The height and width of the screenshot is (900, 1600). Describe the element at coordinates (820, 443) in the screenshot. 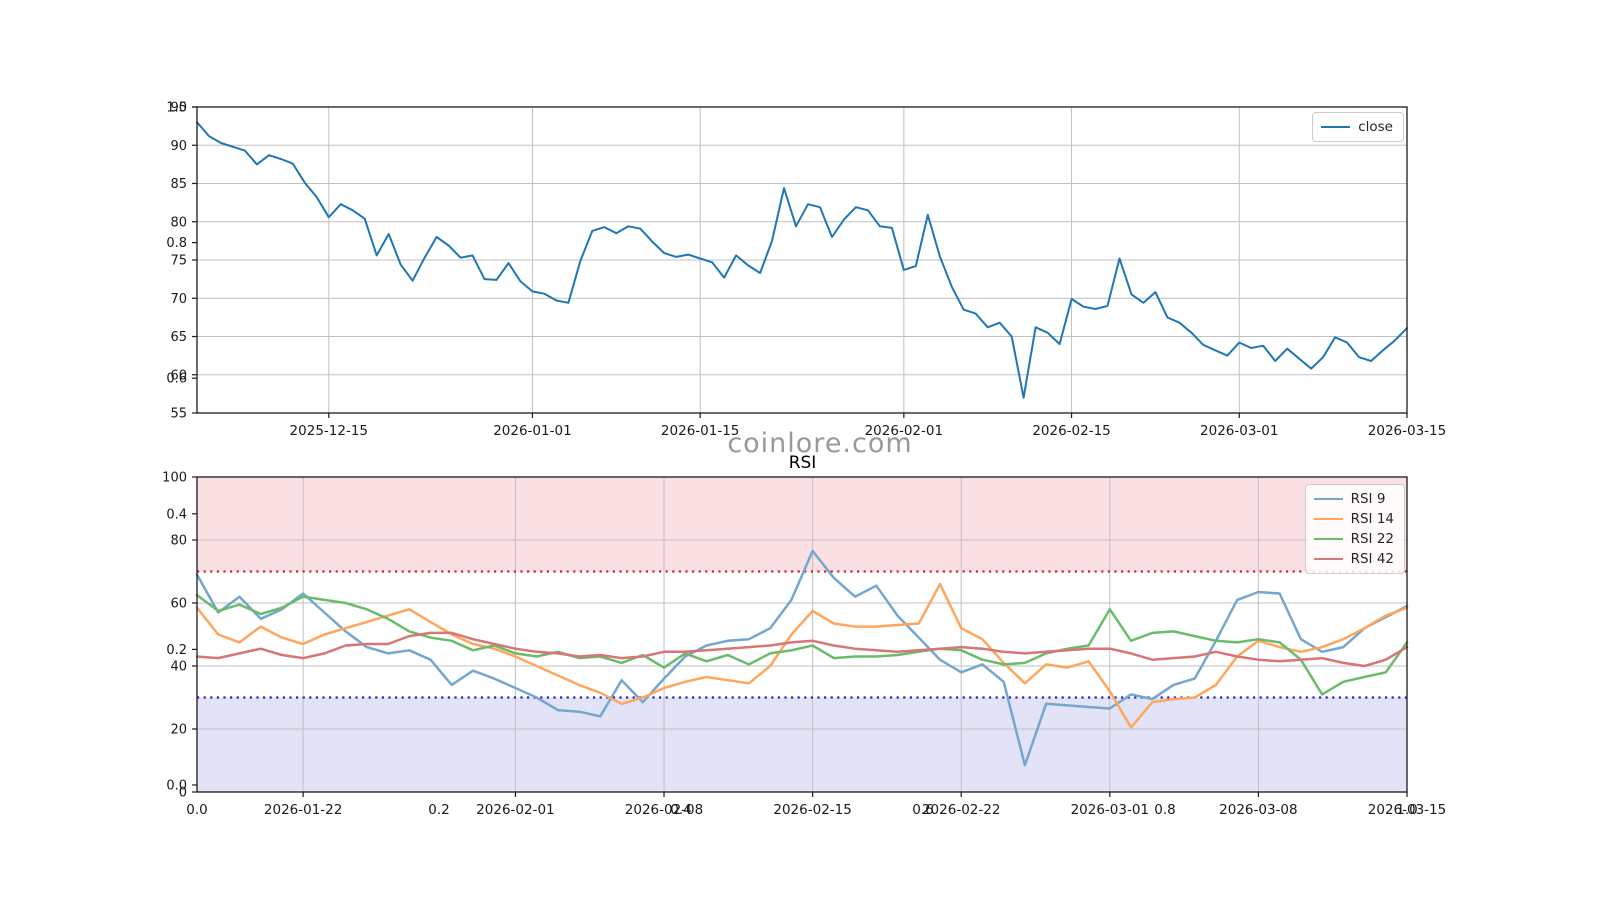

I see `watermark: coinlore.com` at that location.